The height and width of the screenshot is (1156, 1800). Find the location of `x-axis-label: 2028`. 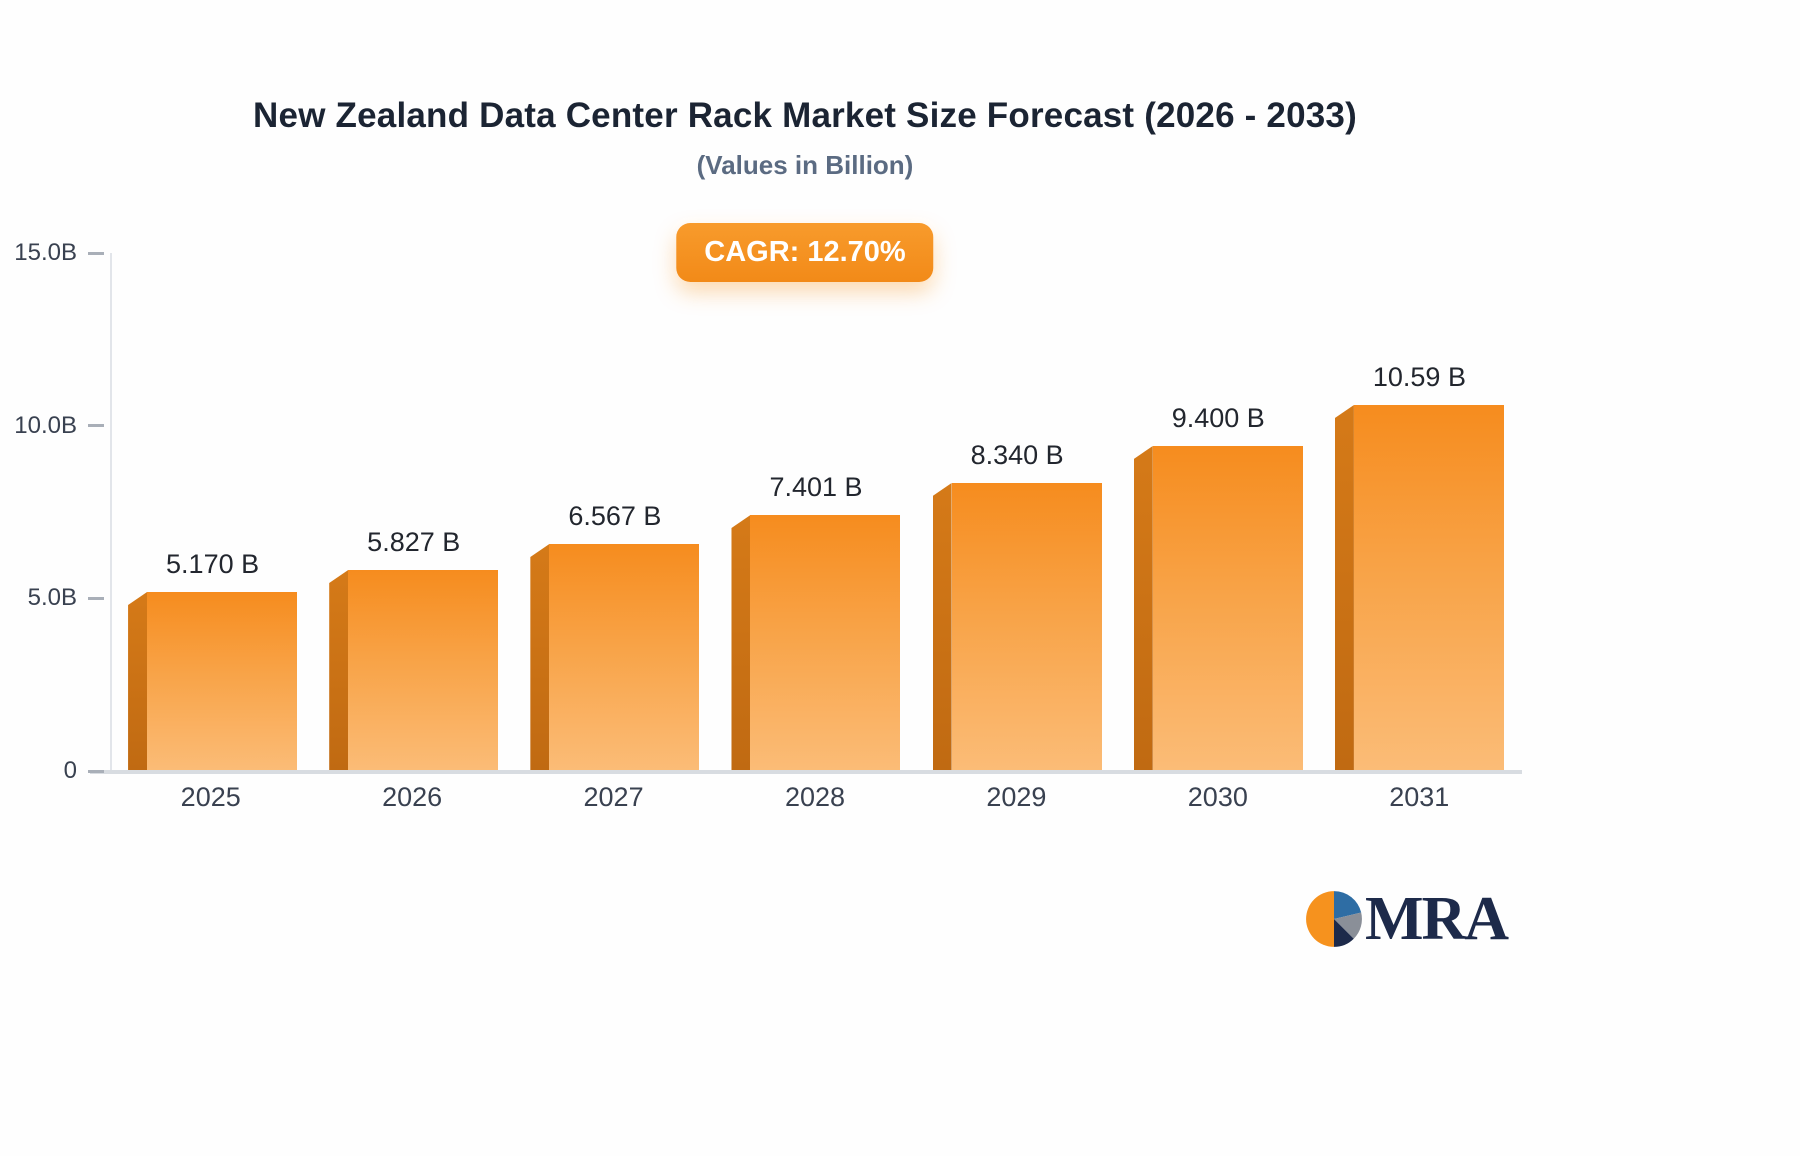

x-axis-label: 2028 is located at coordinates (815, 797).